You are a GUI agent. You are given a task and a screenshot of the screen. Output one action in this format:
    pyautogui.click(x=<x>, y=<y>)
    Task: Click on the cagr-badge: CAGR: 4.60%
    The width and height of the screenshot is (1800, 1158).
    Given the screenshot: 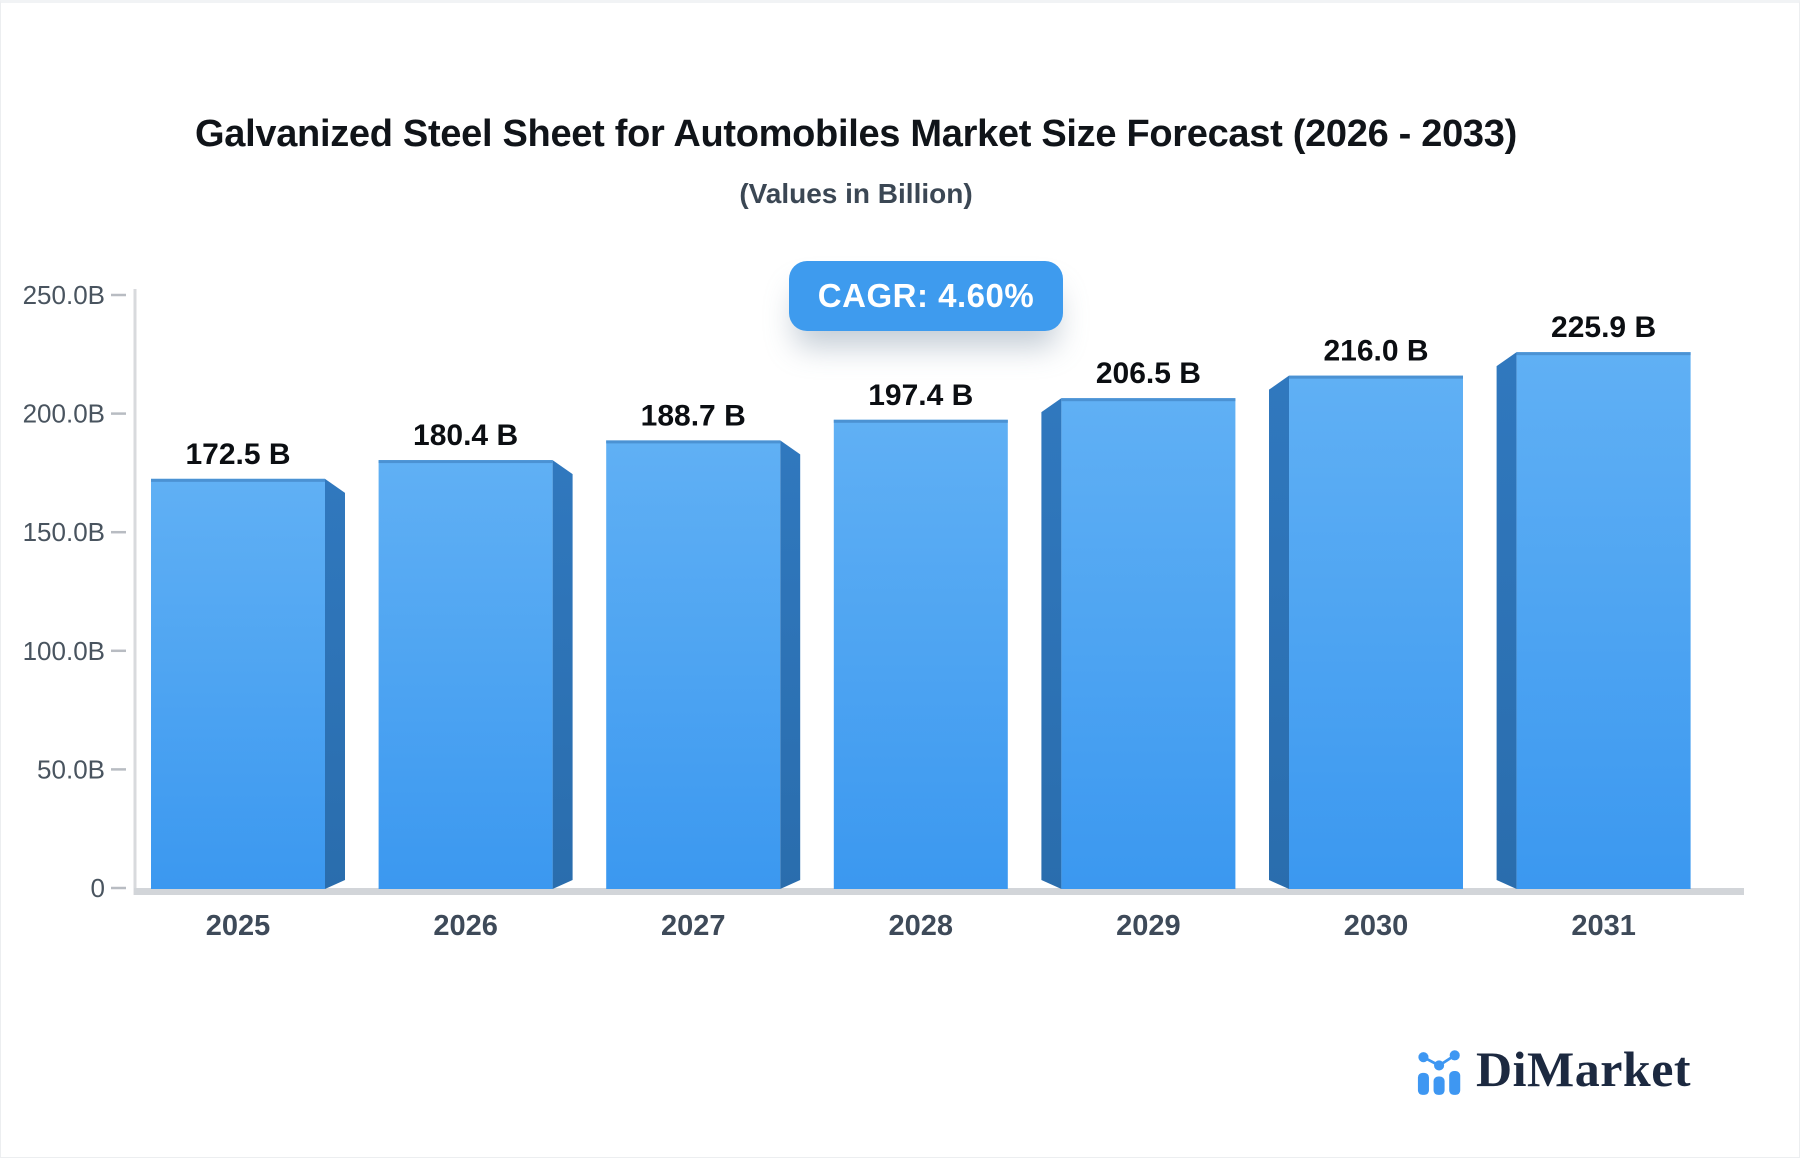 What is the action you would take?
    pyautogui.click(x=926, y=296)
    